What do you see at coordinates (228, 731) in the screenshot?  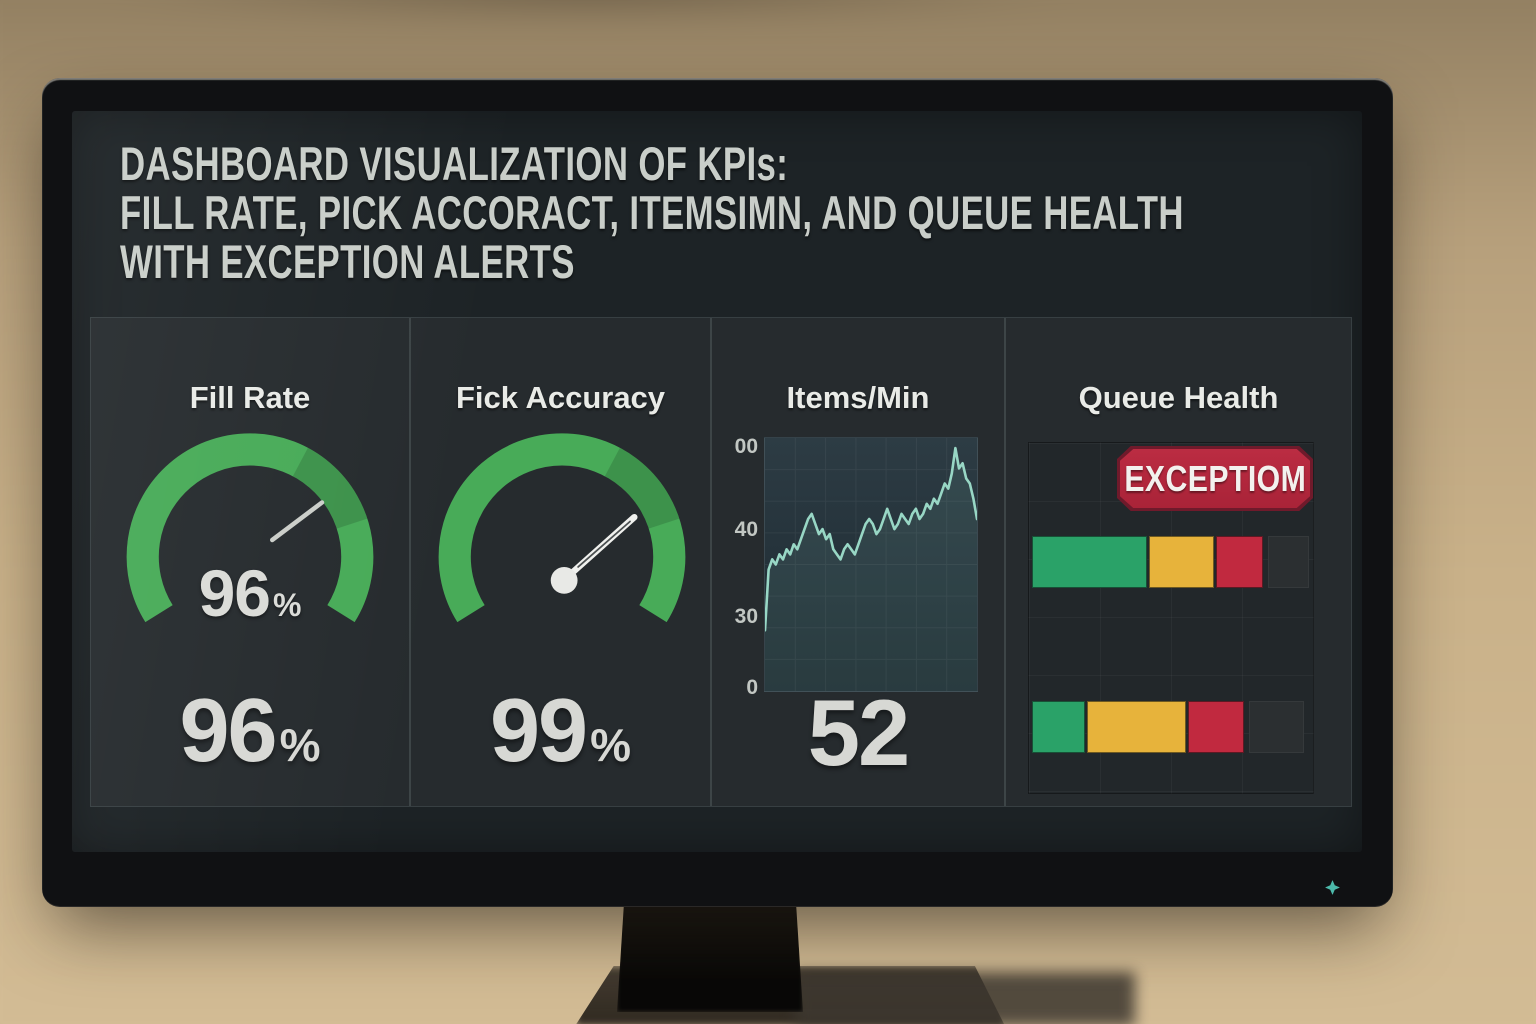 I see `big-value-number: 96` at bounding box center [228, 731].